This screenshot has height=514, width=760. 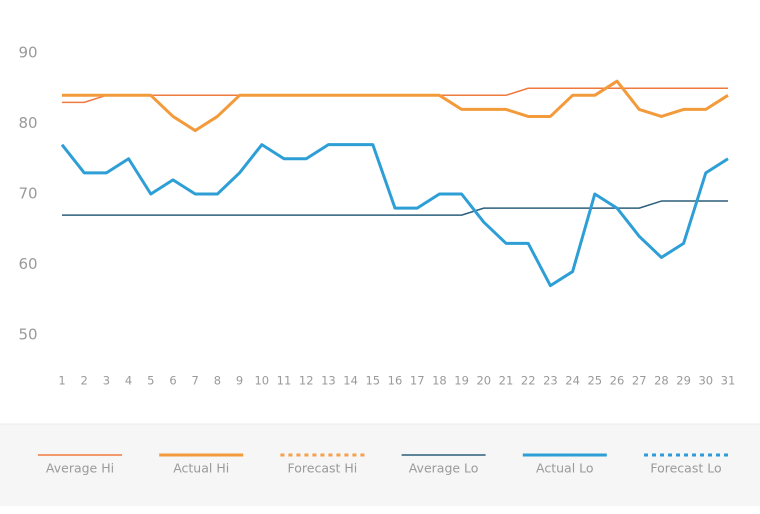 I want to click on legend-label: Average Lo, so click(x=444, y=468).